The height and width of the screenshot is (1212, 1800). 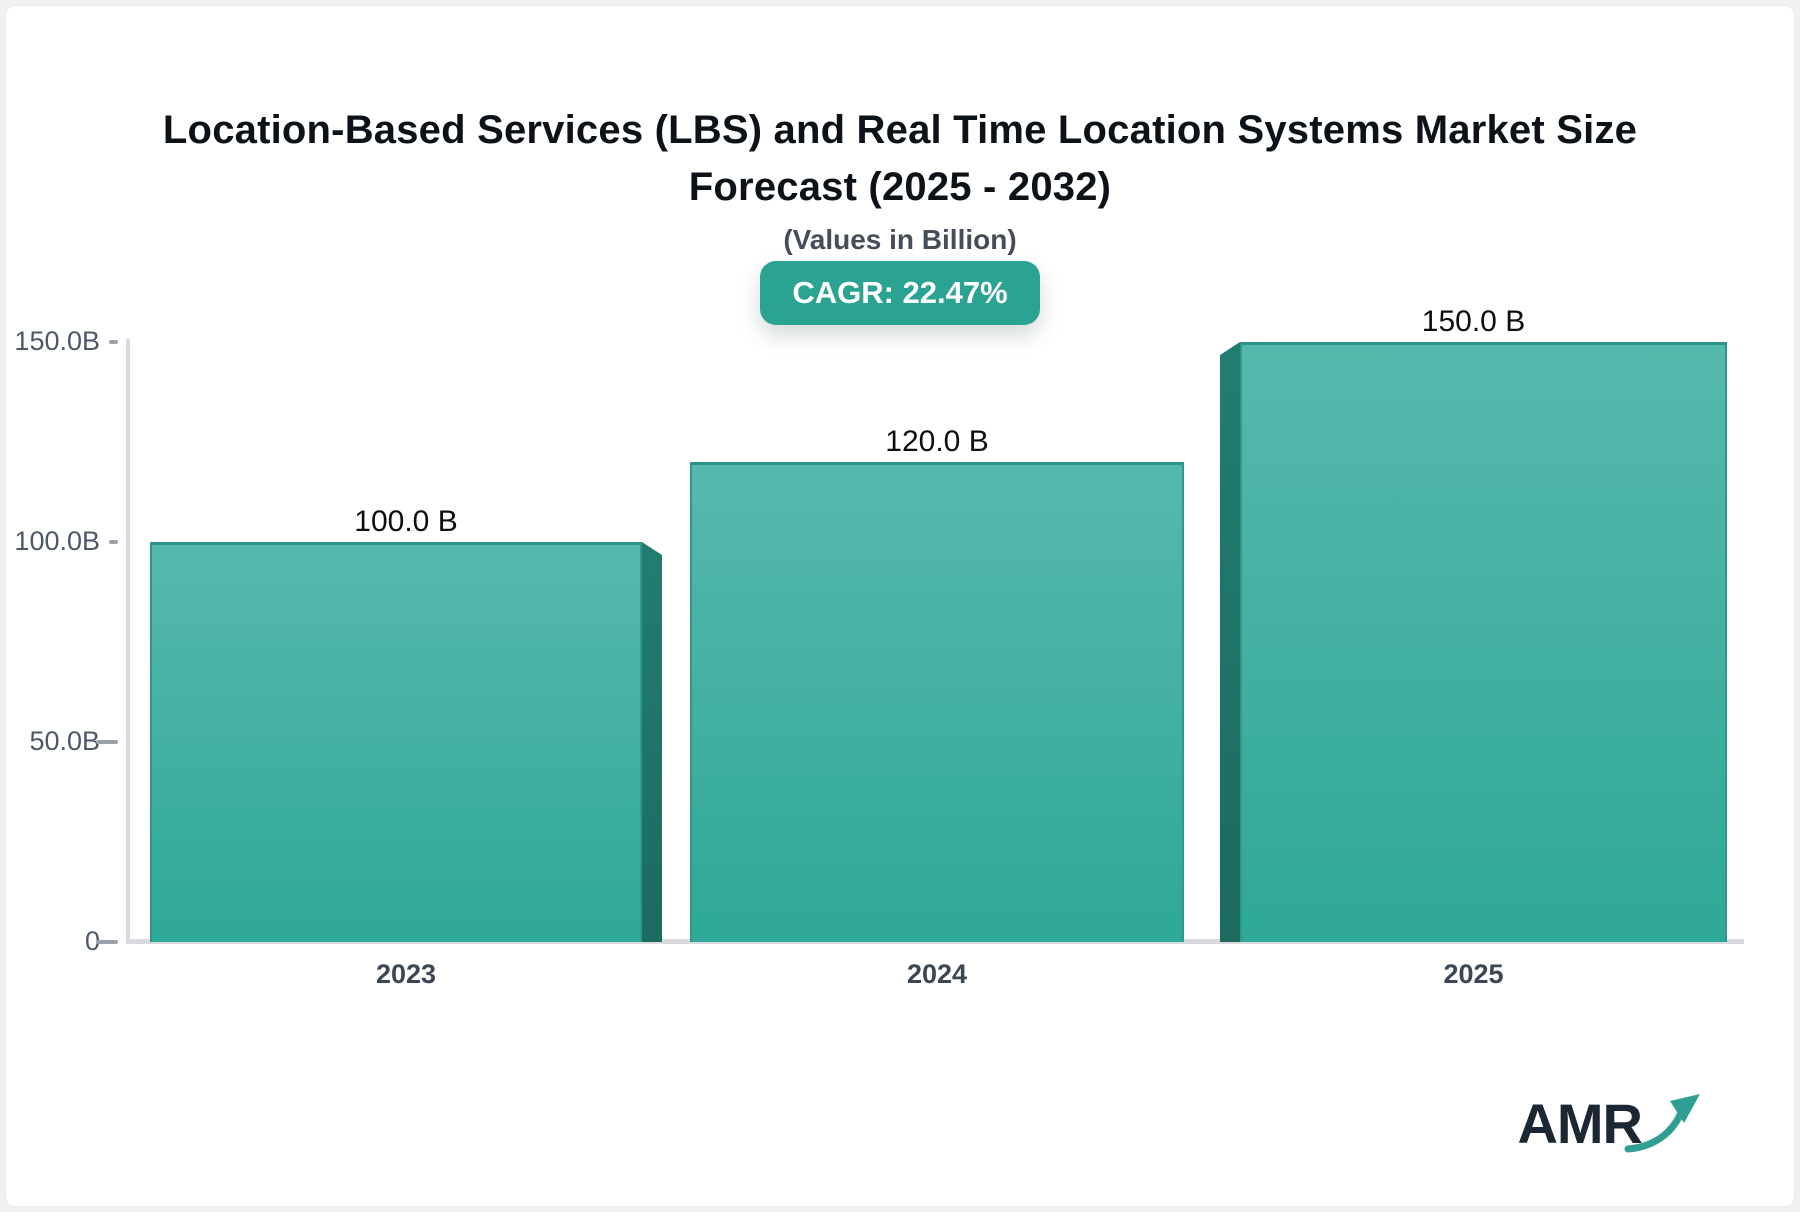 I want to click on bar-face-2023, so click(x=396, y=742).